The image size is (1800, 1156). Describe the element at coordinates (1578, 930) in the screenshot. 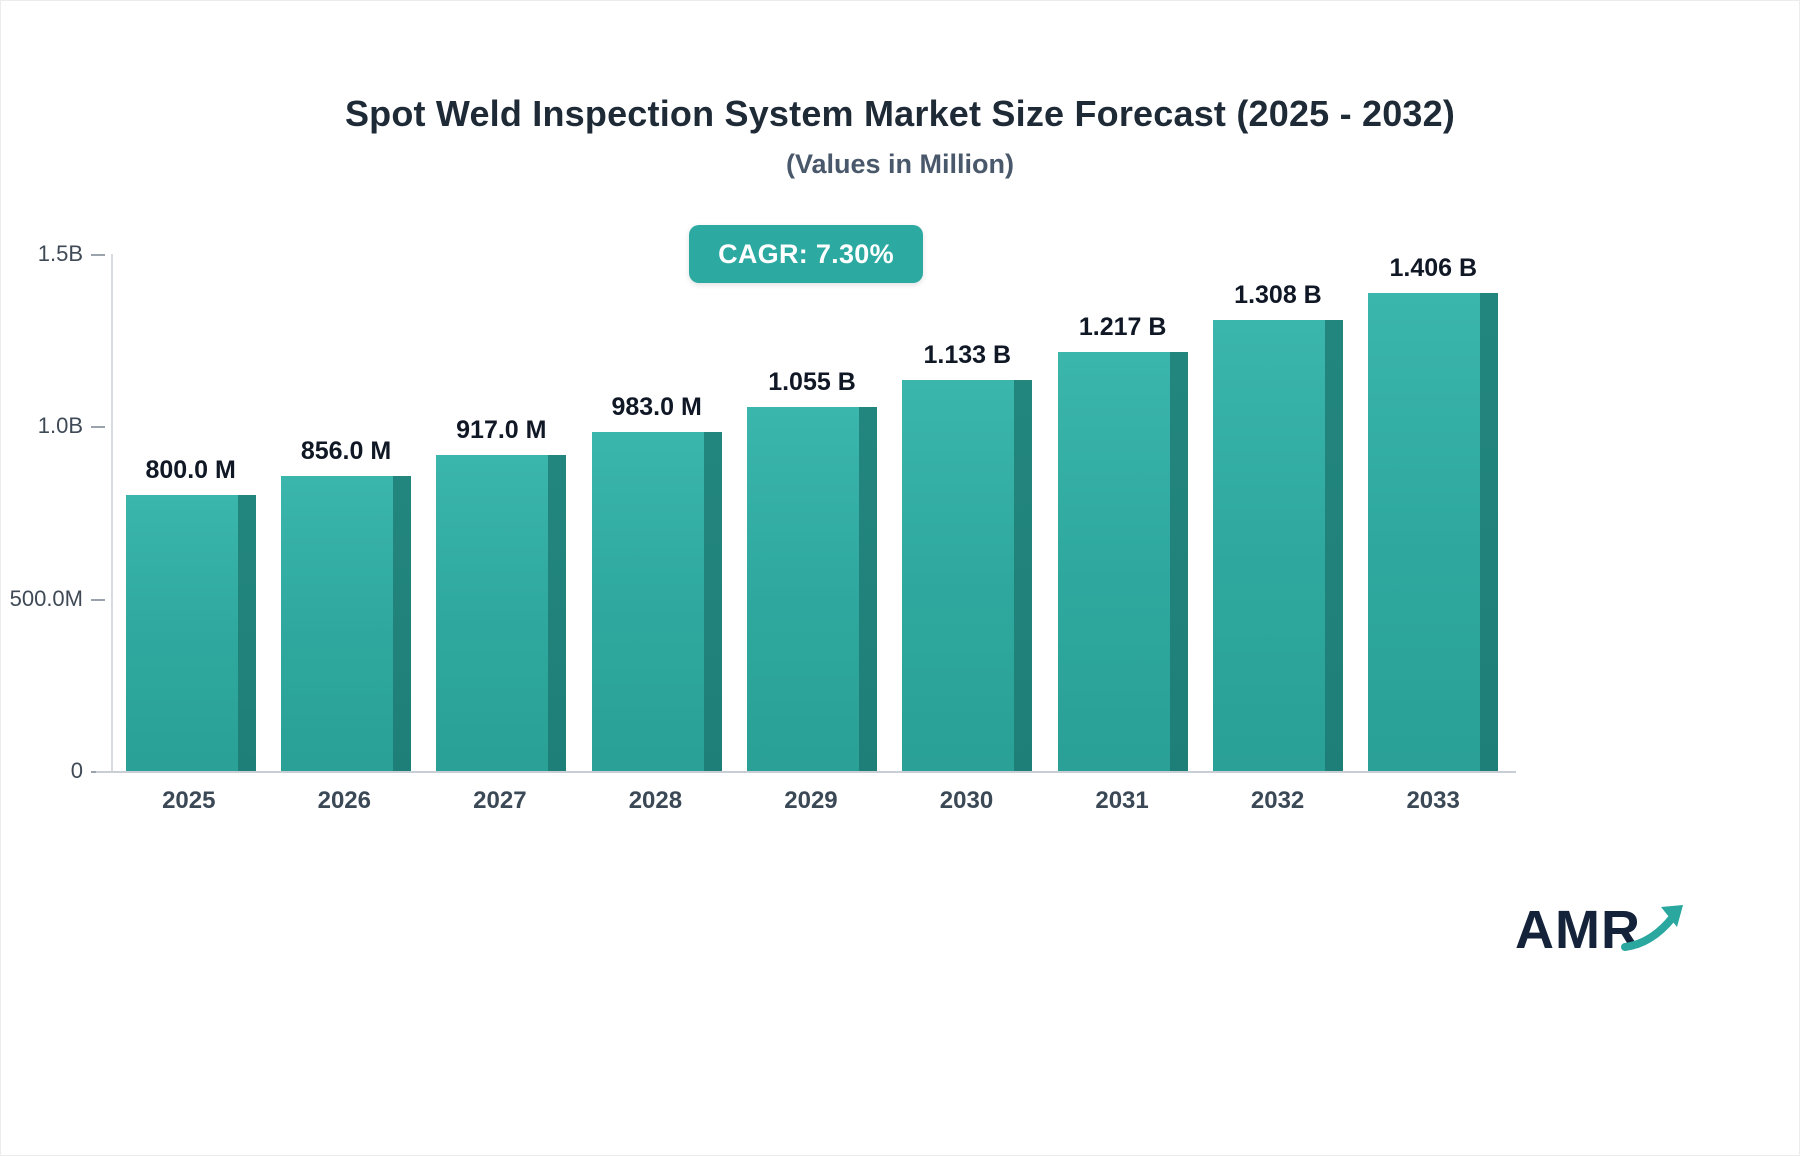

I see `amr-logo-text: AMR` at that location.